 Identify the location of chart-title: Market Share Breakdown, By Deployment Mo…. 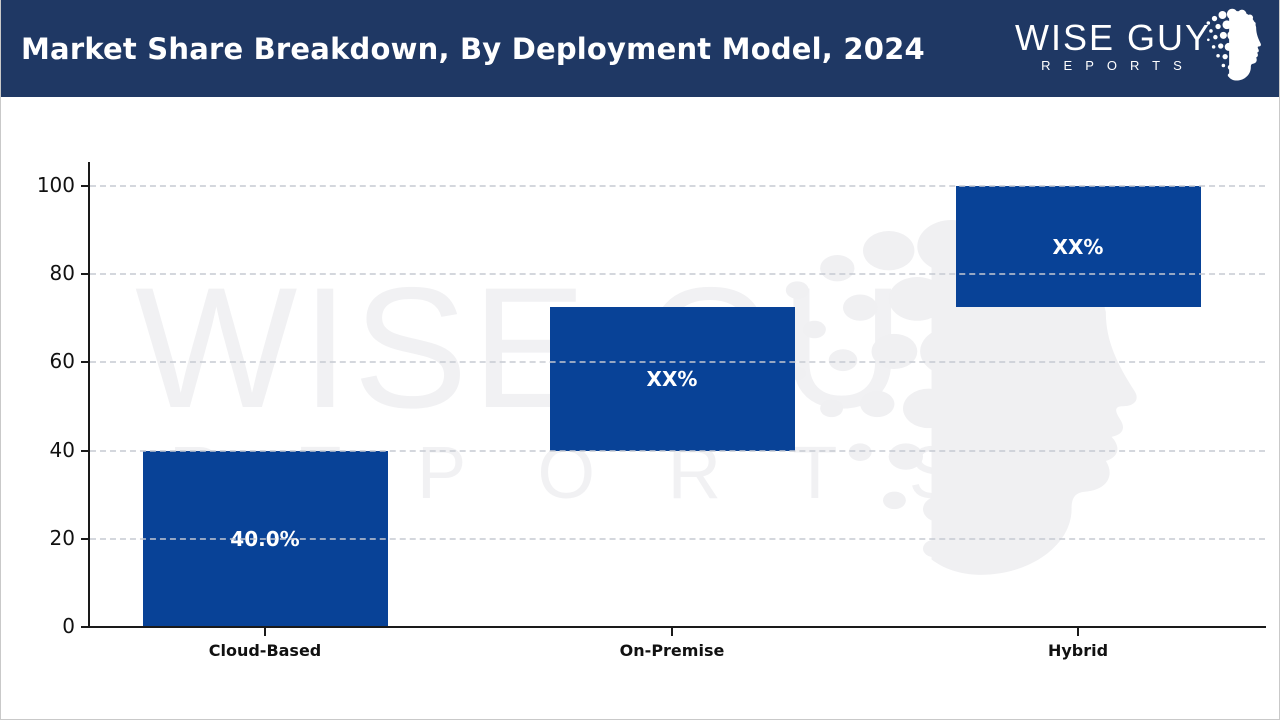
(473, 48).